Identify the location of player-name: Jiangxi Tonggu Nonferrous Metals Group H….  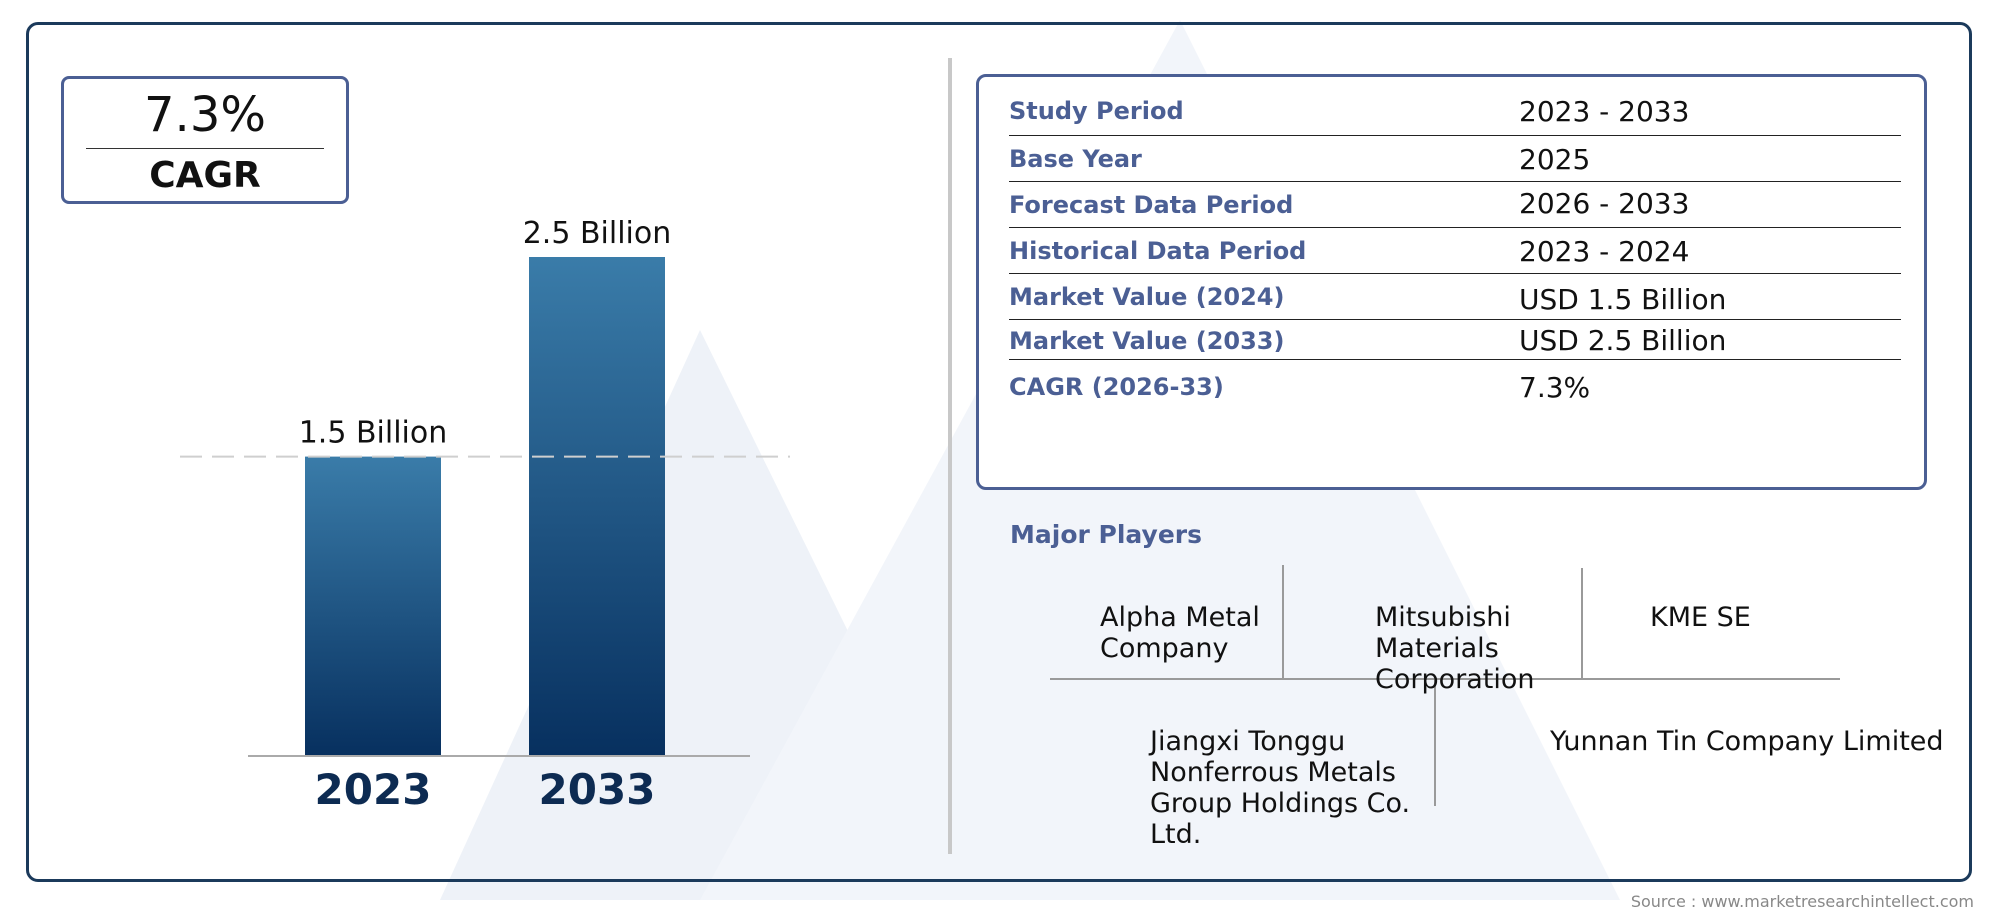
(1280, 788).